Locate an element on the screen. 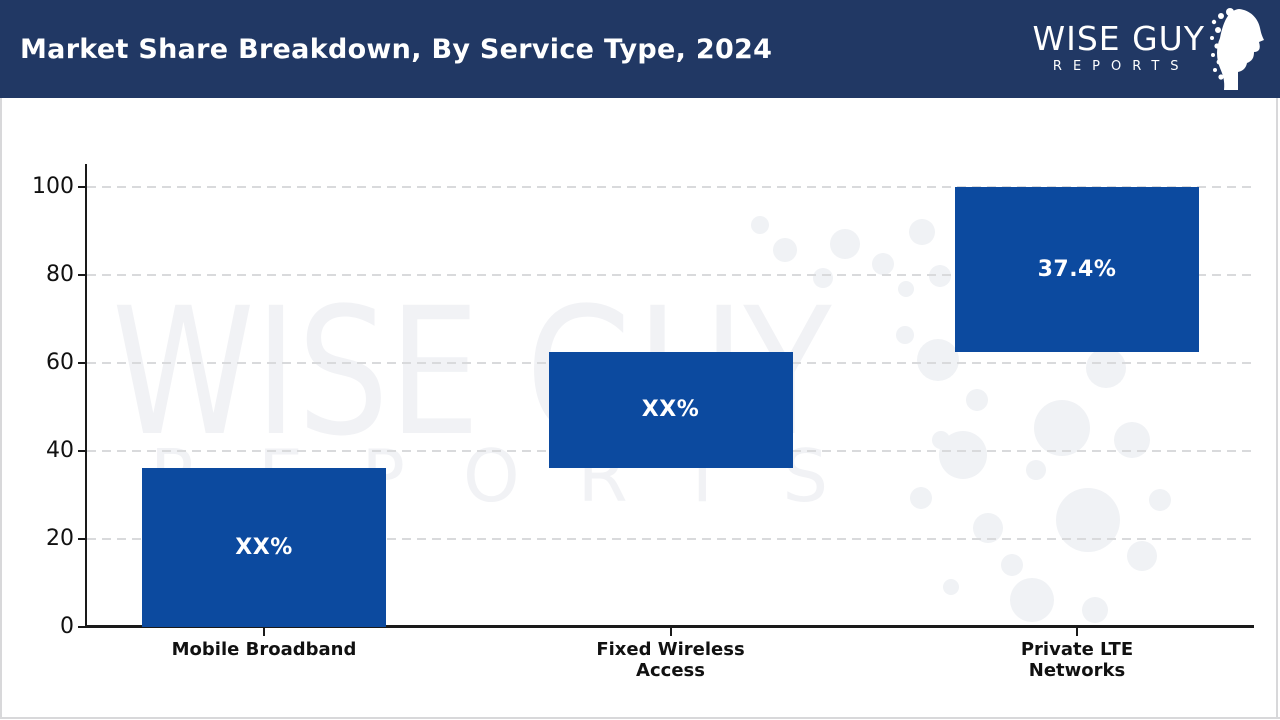 The image size is (1280, 720). bar-segment: 37.4% is located at coordinates (1077, 269).